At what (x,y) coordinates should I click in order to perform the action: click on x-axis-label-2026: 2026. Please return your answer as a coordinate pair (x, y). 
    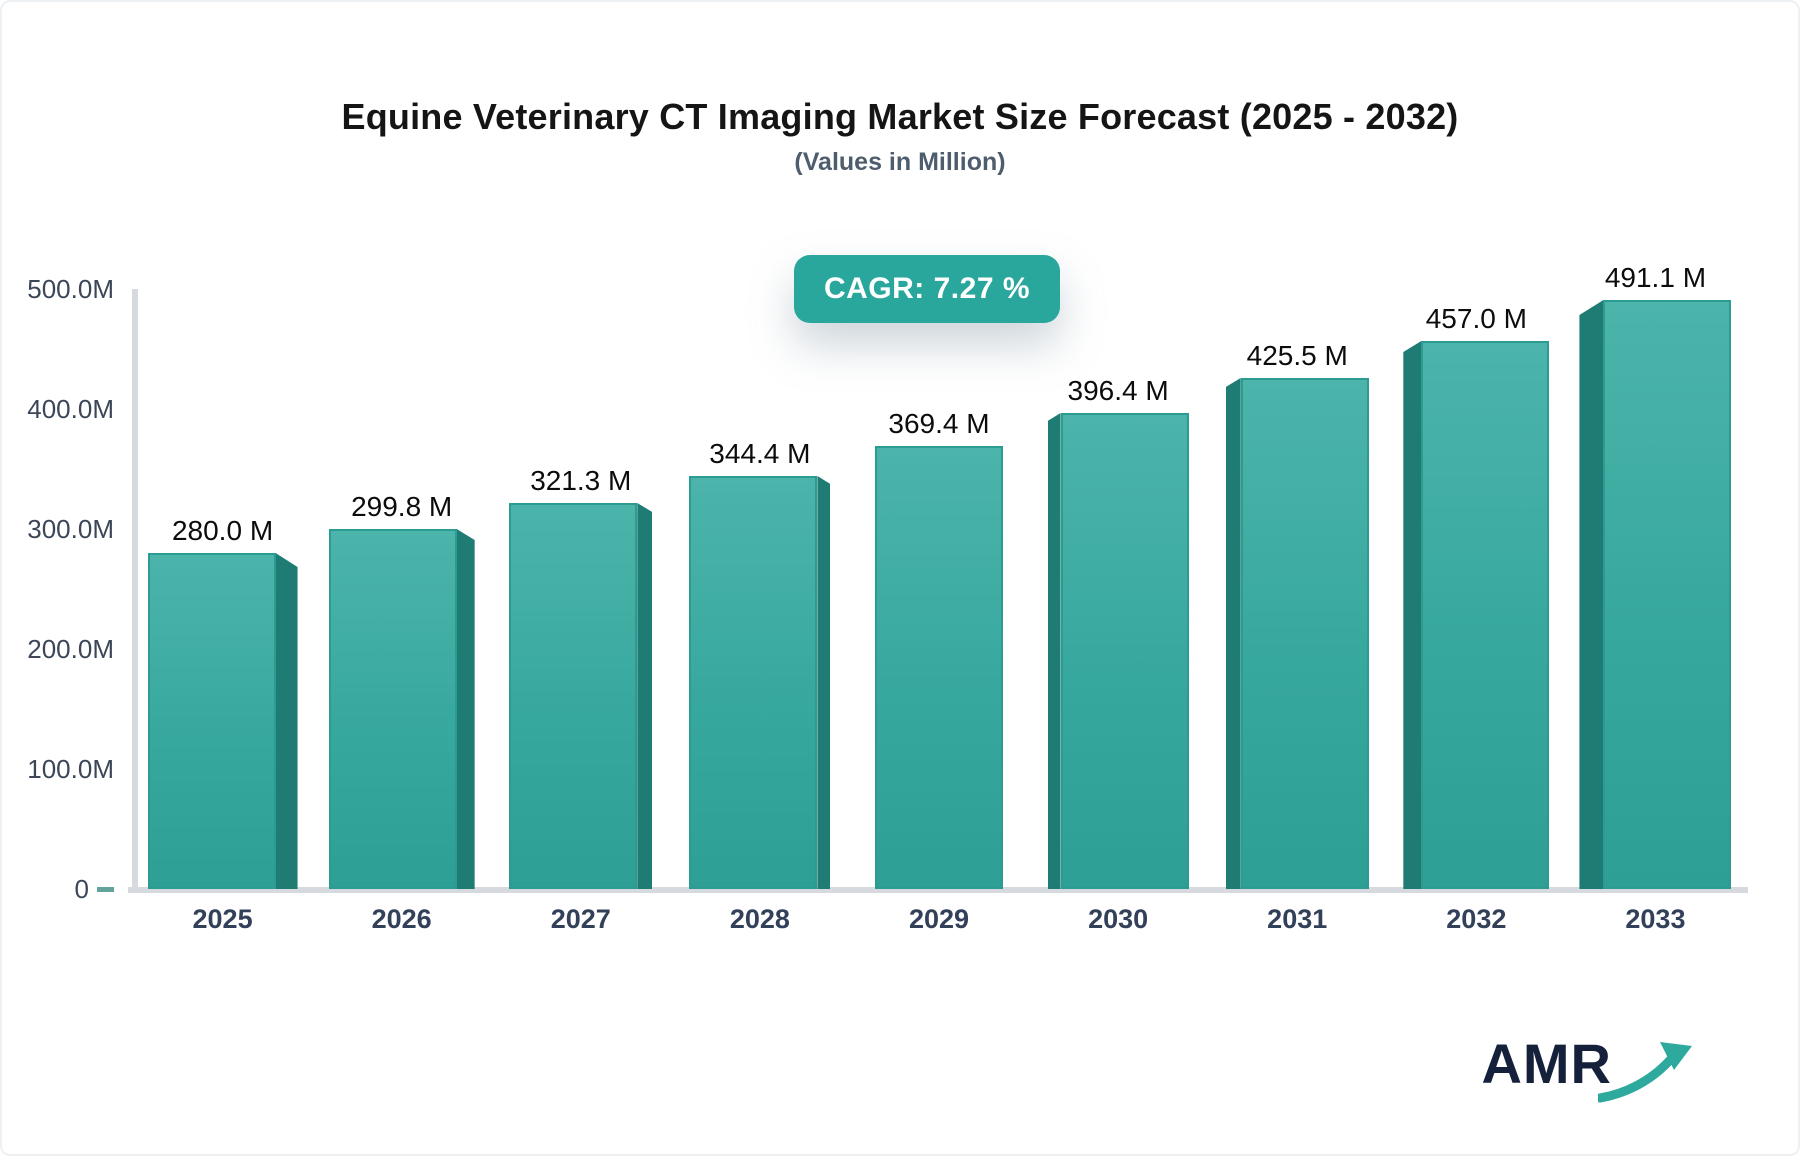
    Looking at the image, I should click on (401, 919).